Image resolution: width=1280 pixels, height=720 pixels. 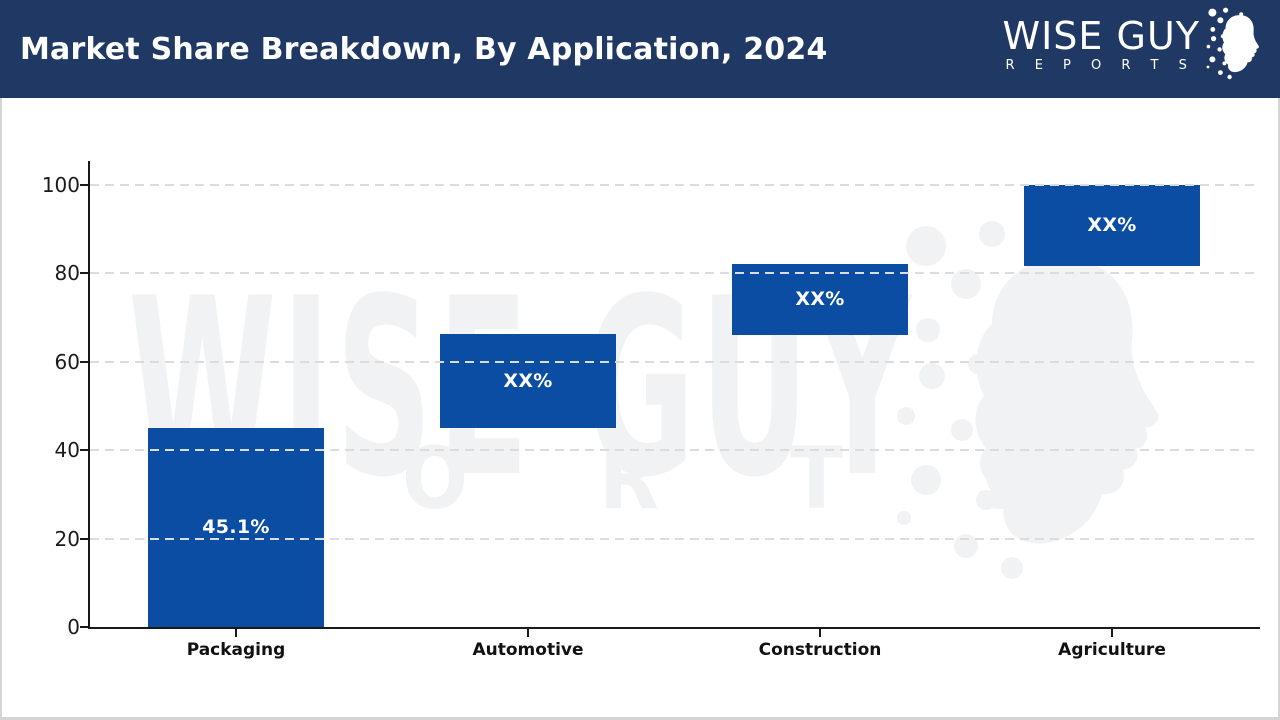 I want to click on y-tick-label-40: 40, so click(x=67, y=450).